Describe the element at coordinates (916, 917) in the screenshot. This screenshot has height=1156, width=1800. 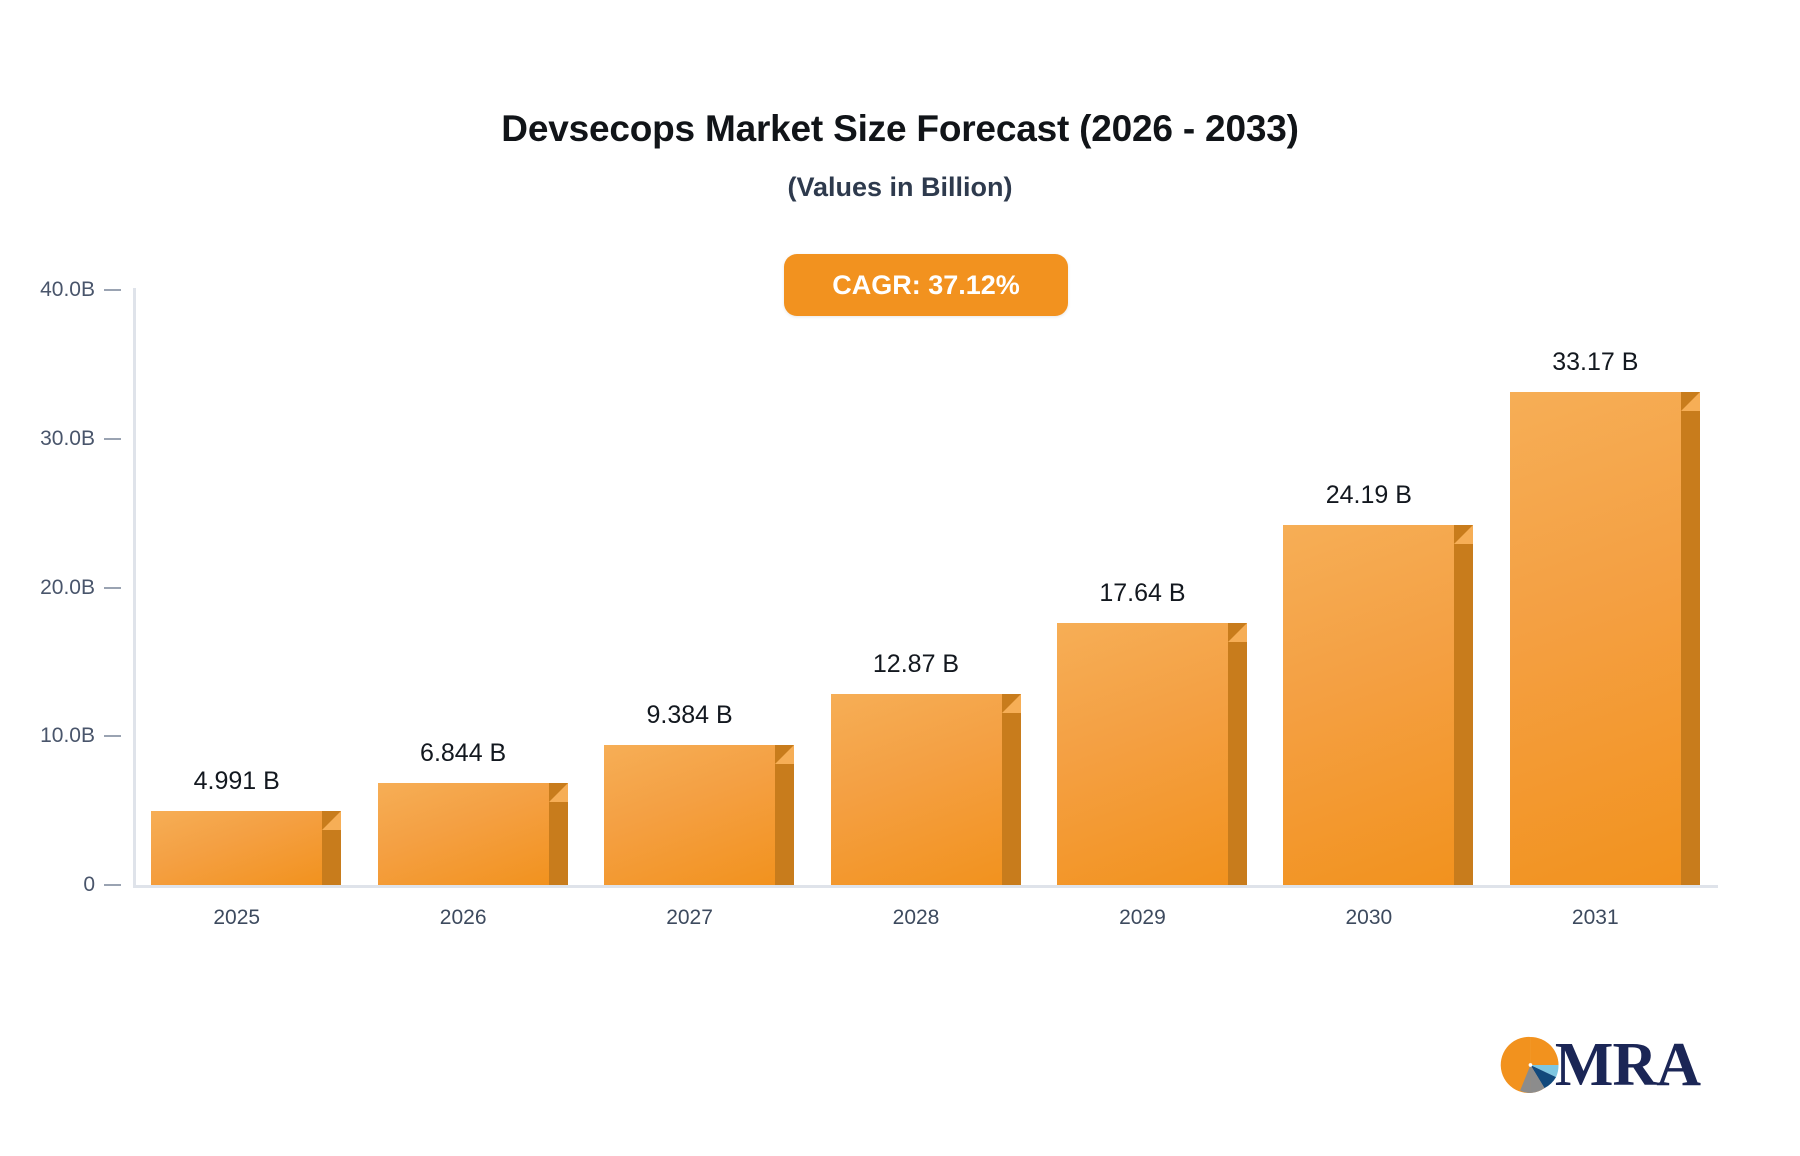
I see `x-axis-tick-label: 2028` at that location.